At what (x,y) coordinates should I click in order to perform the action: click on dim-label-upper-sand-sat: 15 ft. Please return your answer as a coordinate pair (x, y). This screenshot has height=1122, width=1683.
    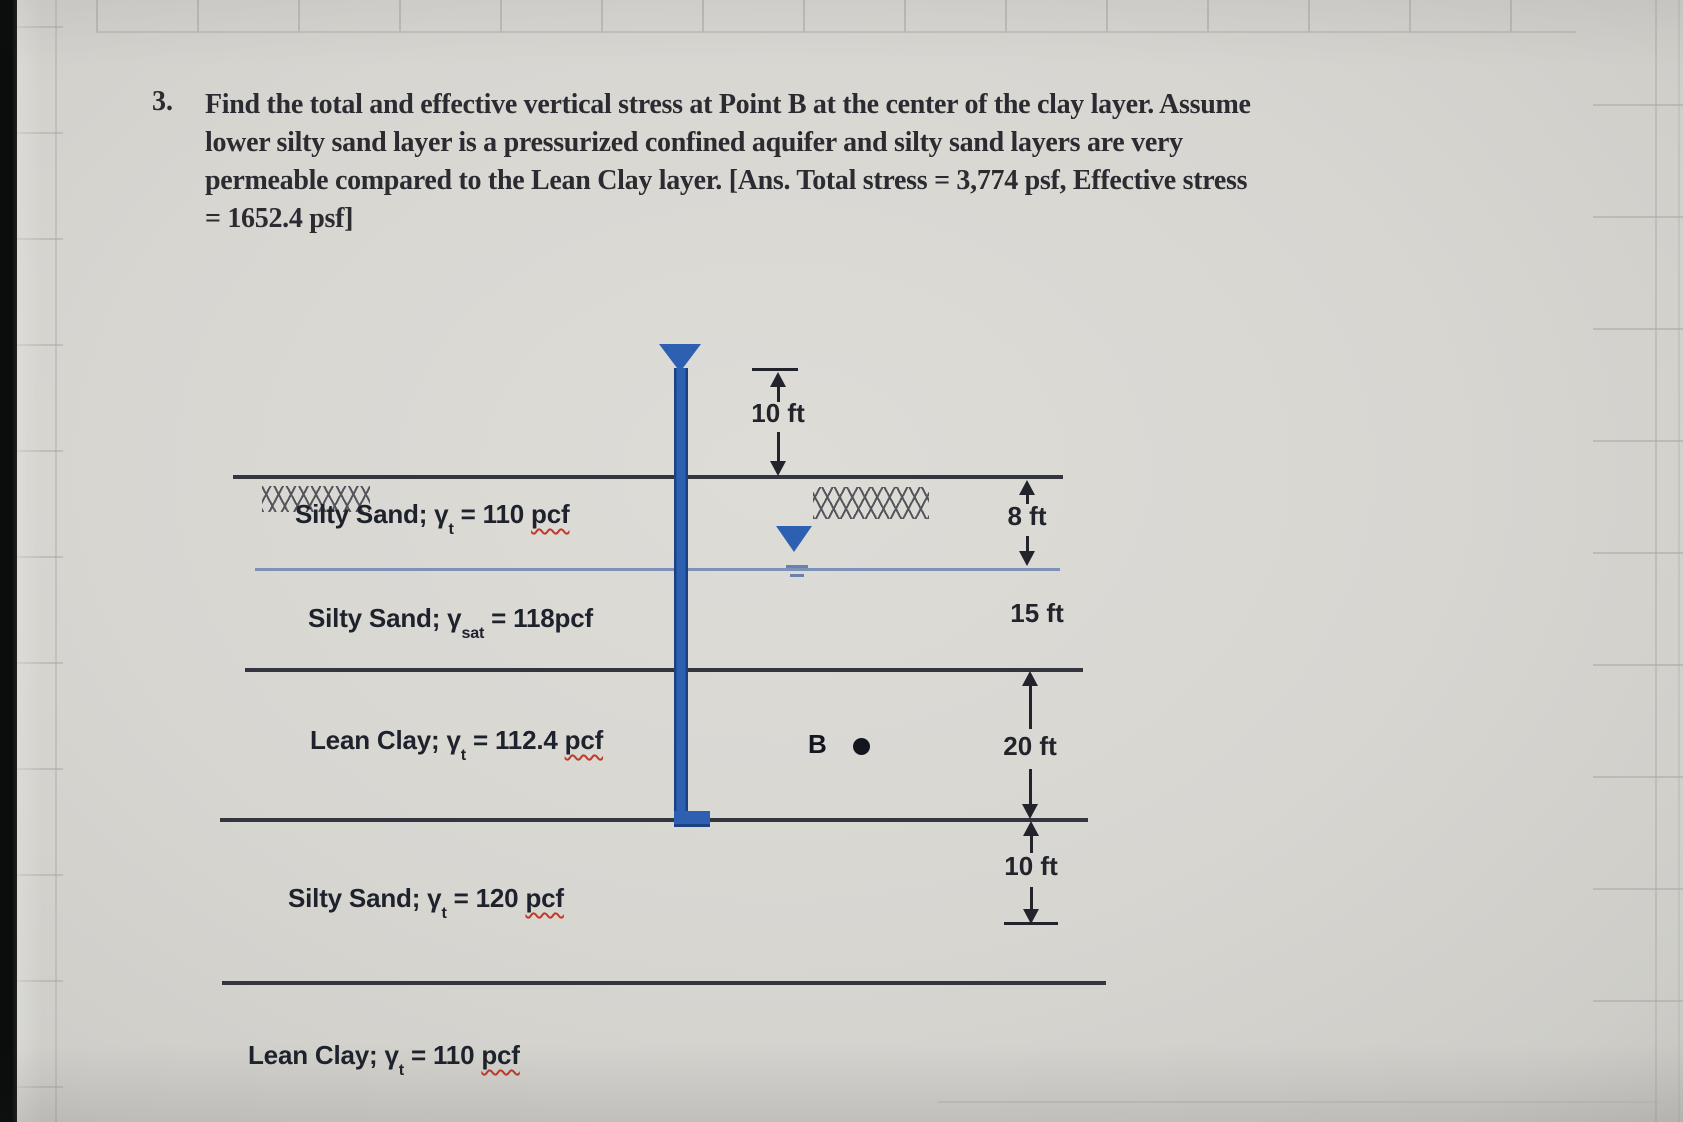
    Looking at the image, I should click on (1037, 613).